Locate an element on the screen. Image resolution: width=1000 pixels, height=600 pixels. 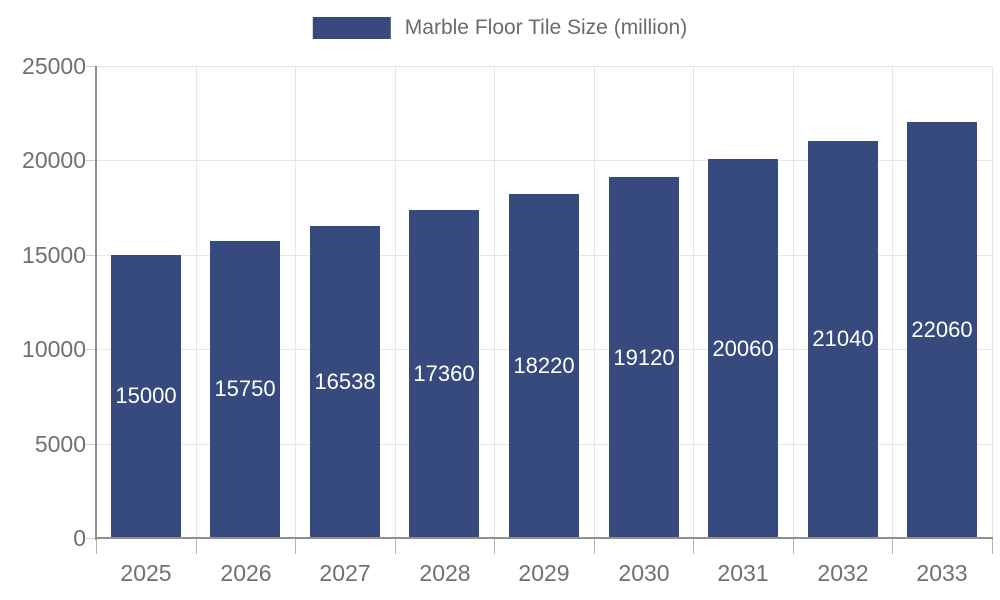
bar-2031 is located at coordinates (743, 348).